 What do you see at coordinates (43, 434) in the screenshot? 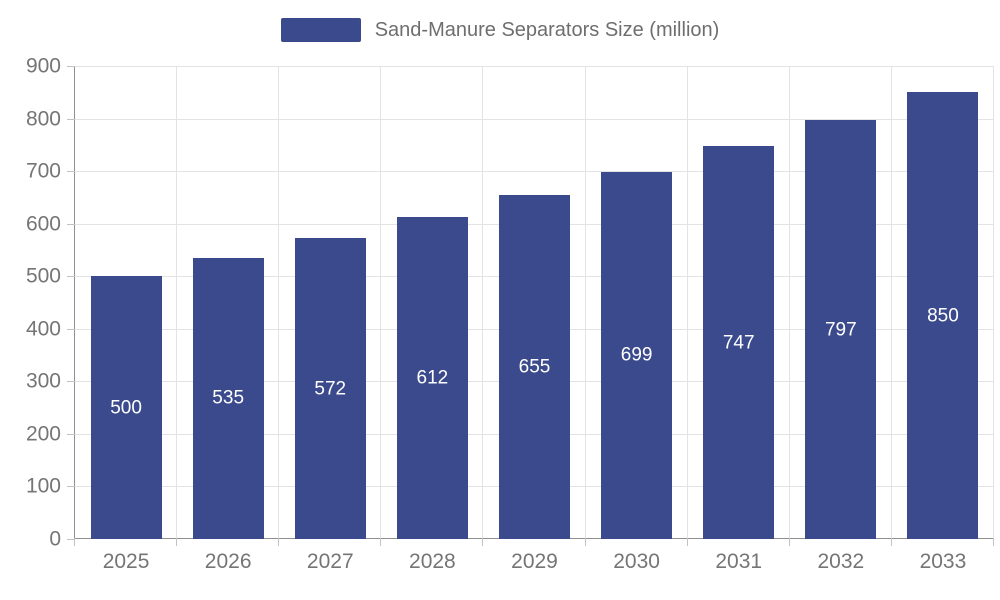
I see `y-axis-tick-label: 200` at bounding box center [43, 434].